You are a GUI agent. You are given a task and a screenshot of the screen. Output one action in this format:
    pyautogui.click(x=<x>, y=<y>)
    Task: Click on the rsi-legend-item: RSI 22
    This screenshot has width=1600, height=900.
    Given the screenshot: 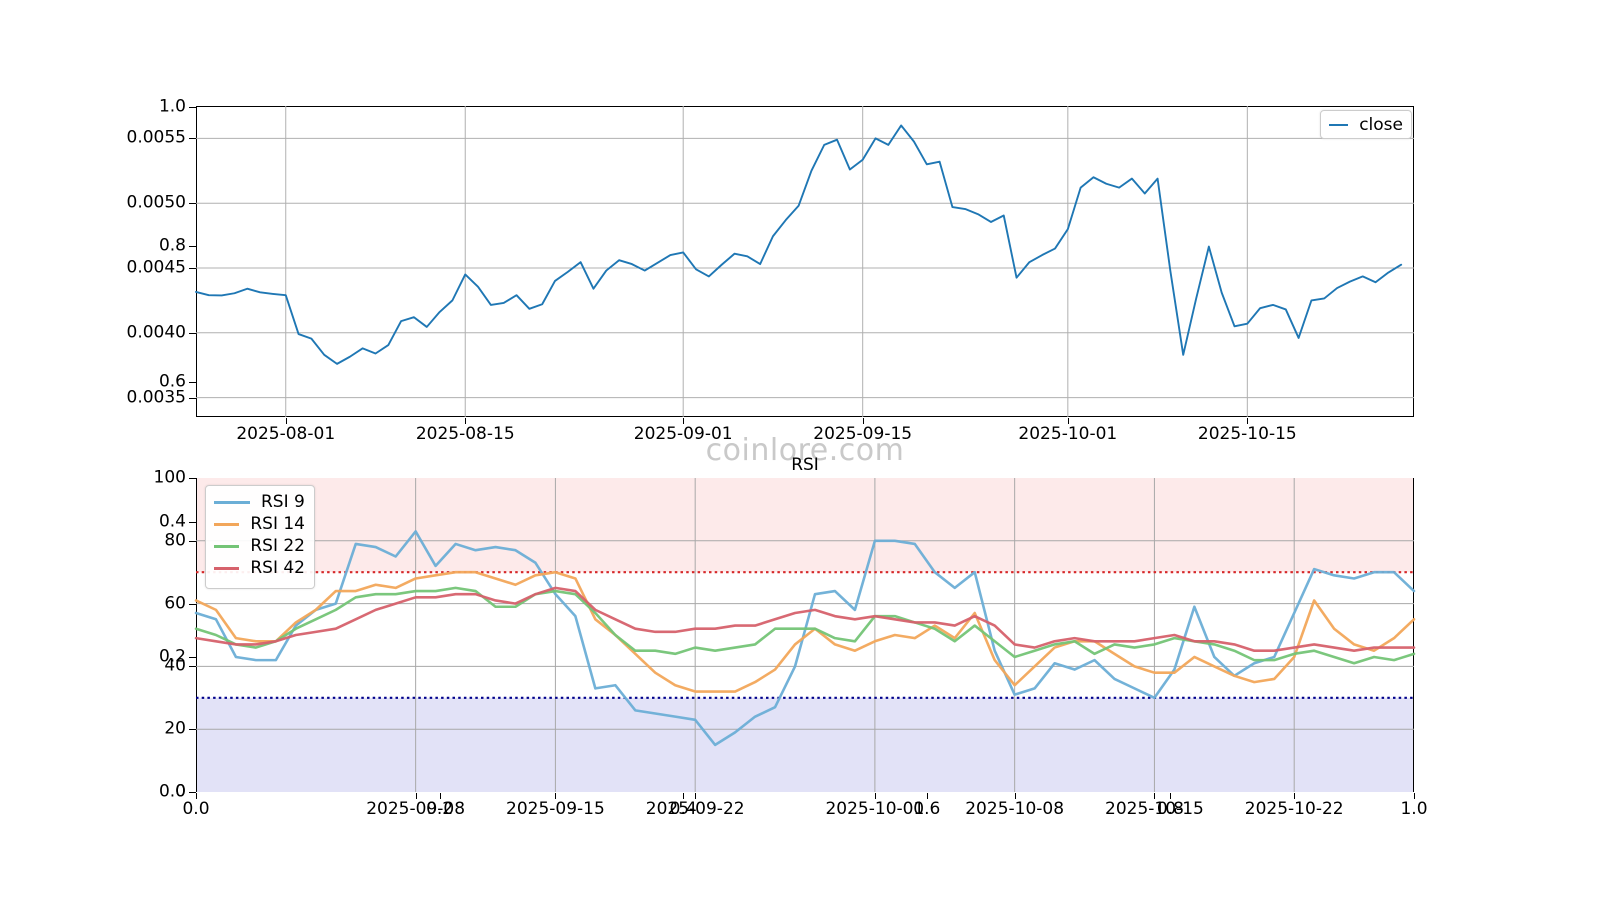 What is the action you would take?
    pyautogui.click(x=259, y=546)
    